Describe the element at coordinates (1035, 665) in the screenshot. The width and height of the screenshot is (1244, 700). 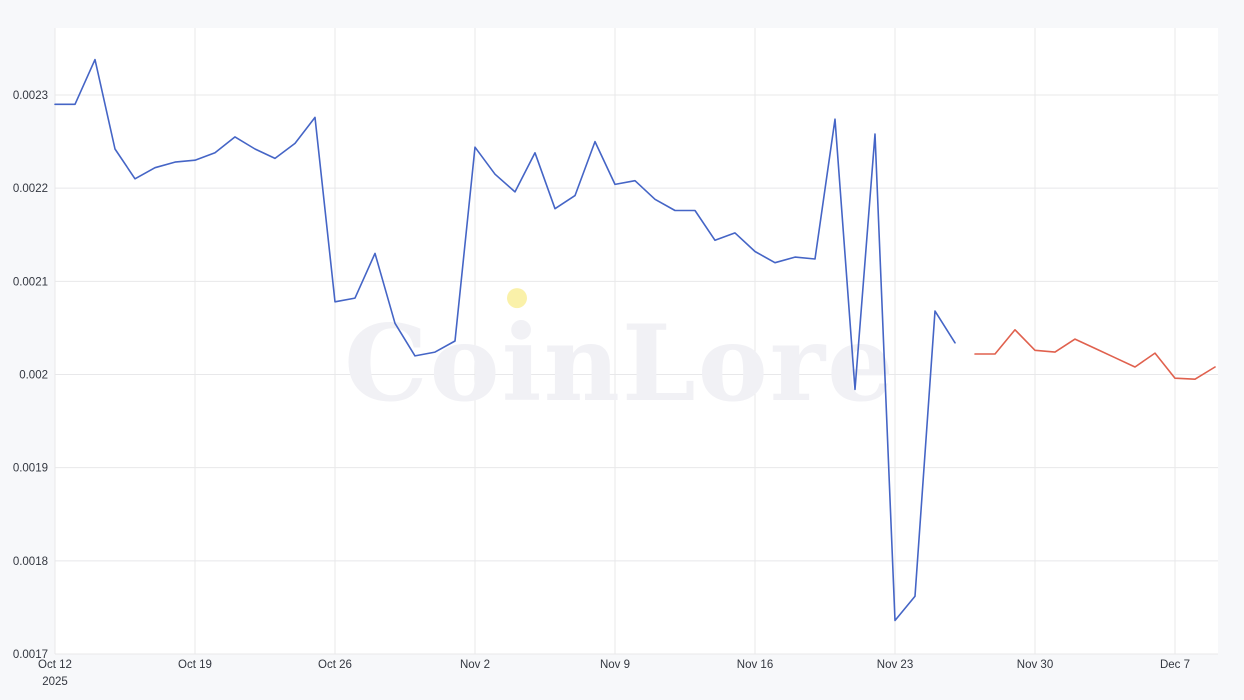
I see `x-axis-tick-label: Nov 30` at that location.